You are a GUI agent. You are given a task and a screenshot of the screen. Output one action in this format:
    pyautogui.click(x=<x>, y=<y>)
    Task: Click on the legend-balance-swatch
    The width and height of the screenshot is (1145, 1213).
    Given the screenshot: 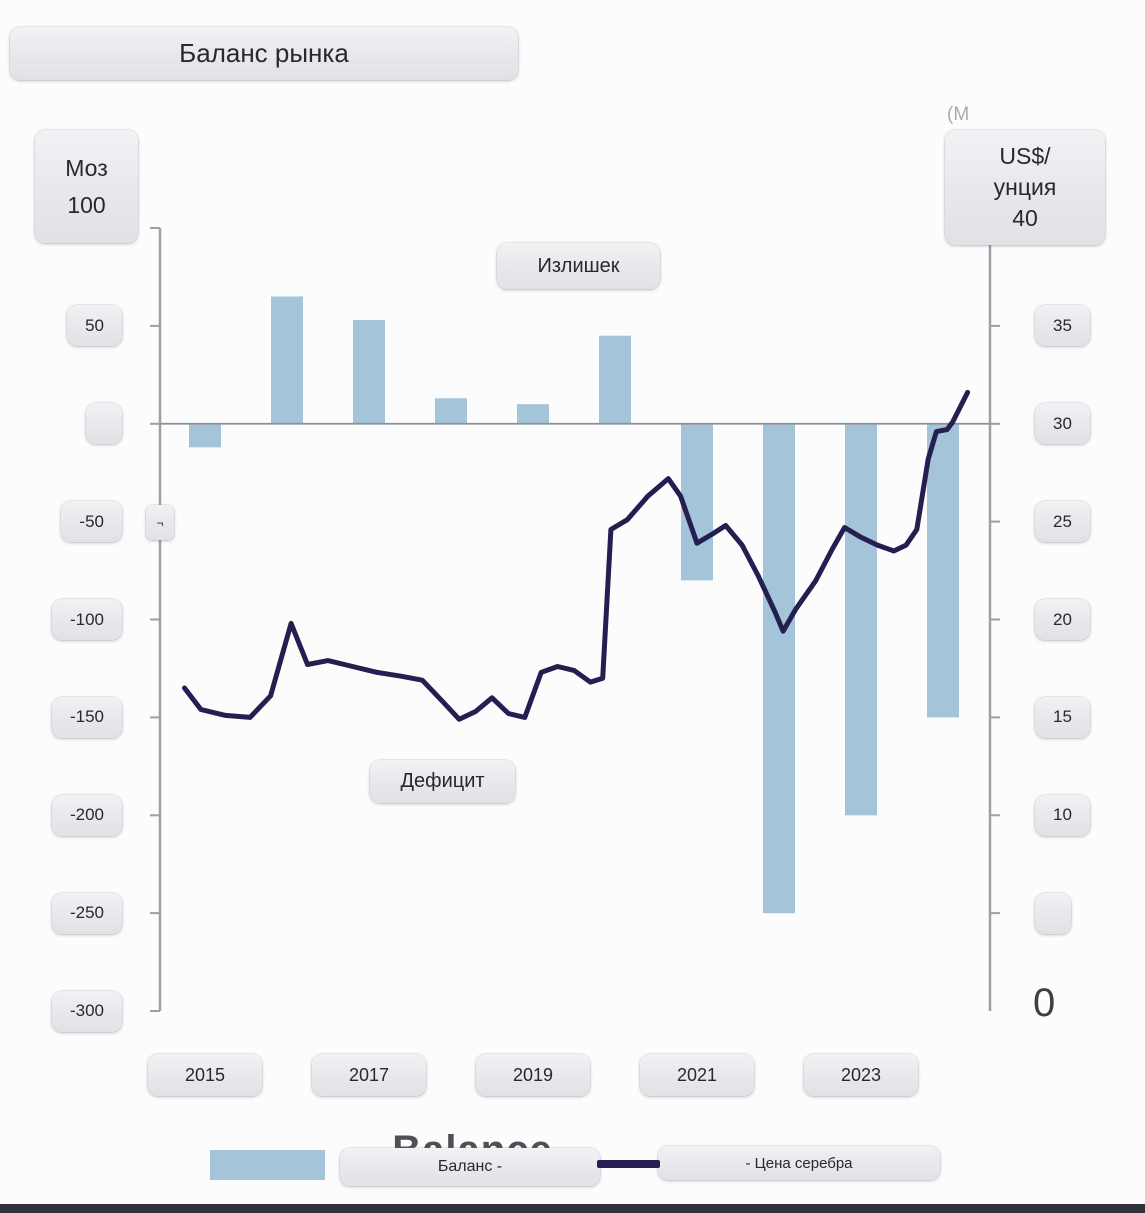 What is the action you would take?
    pyautogui.click(x=267, y=1165)
    